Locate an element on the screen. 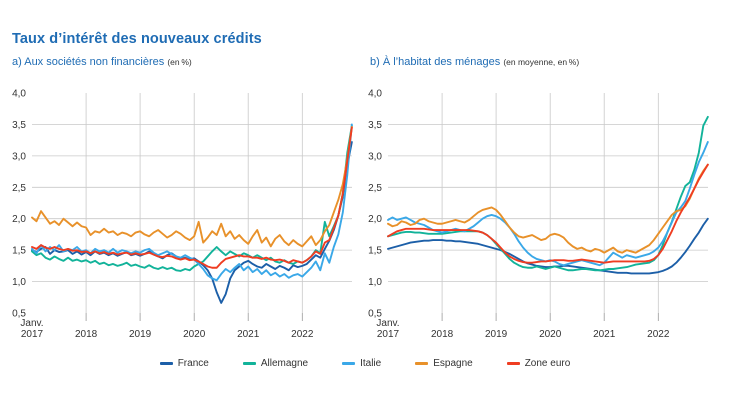 This screenshot has width=730, height=410. legend-item-espagne: Espagne is located at coordinates (444, 363).